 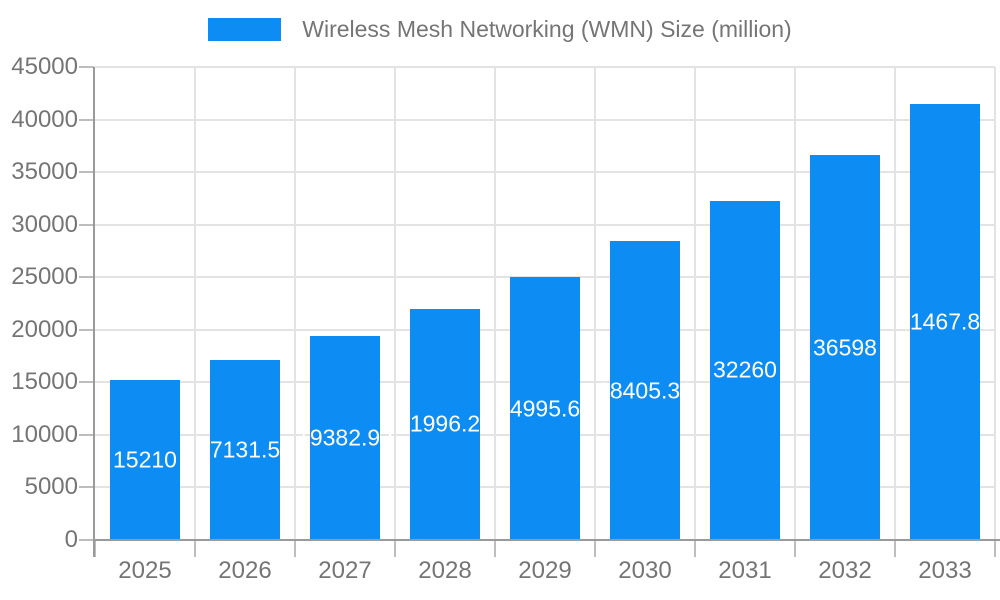 I want to click on x-axis-label: 2028, so click(x=445, y=570).